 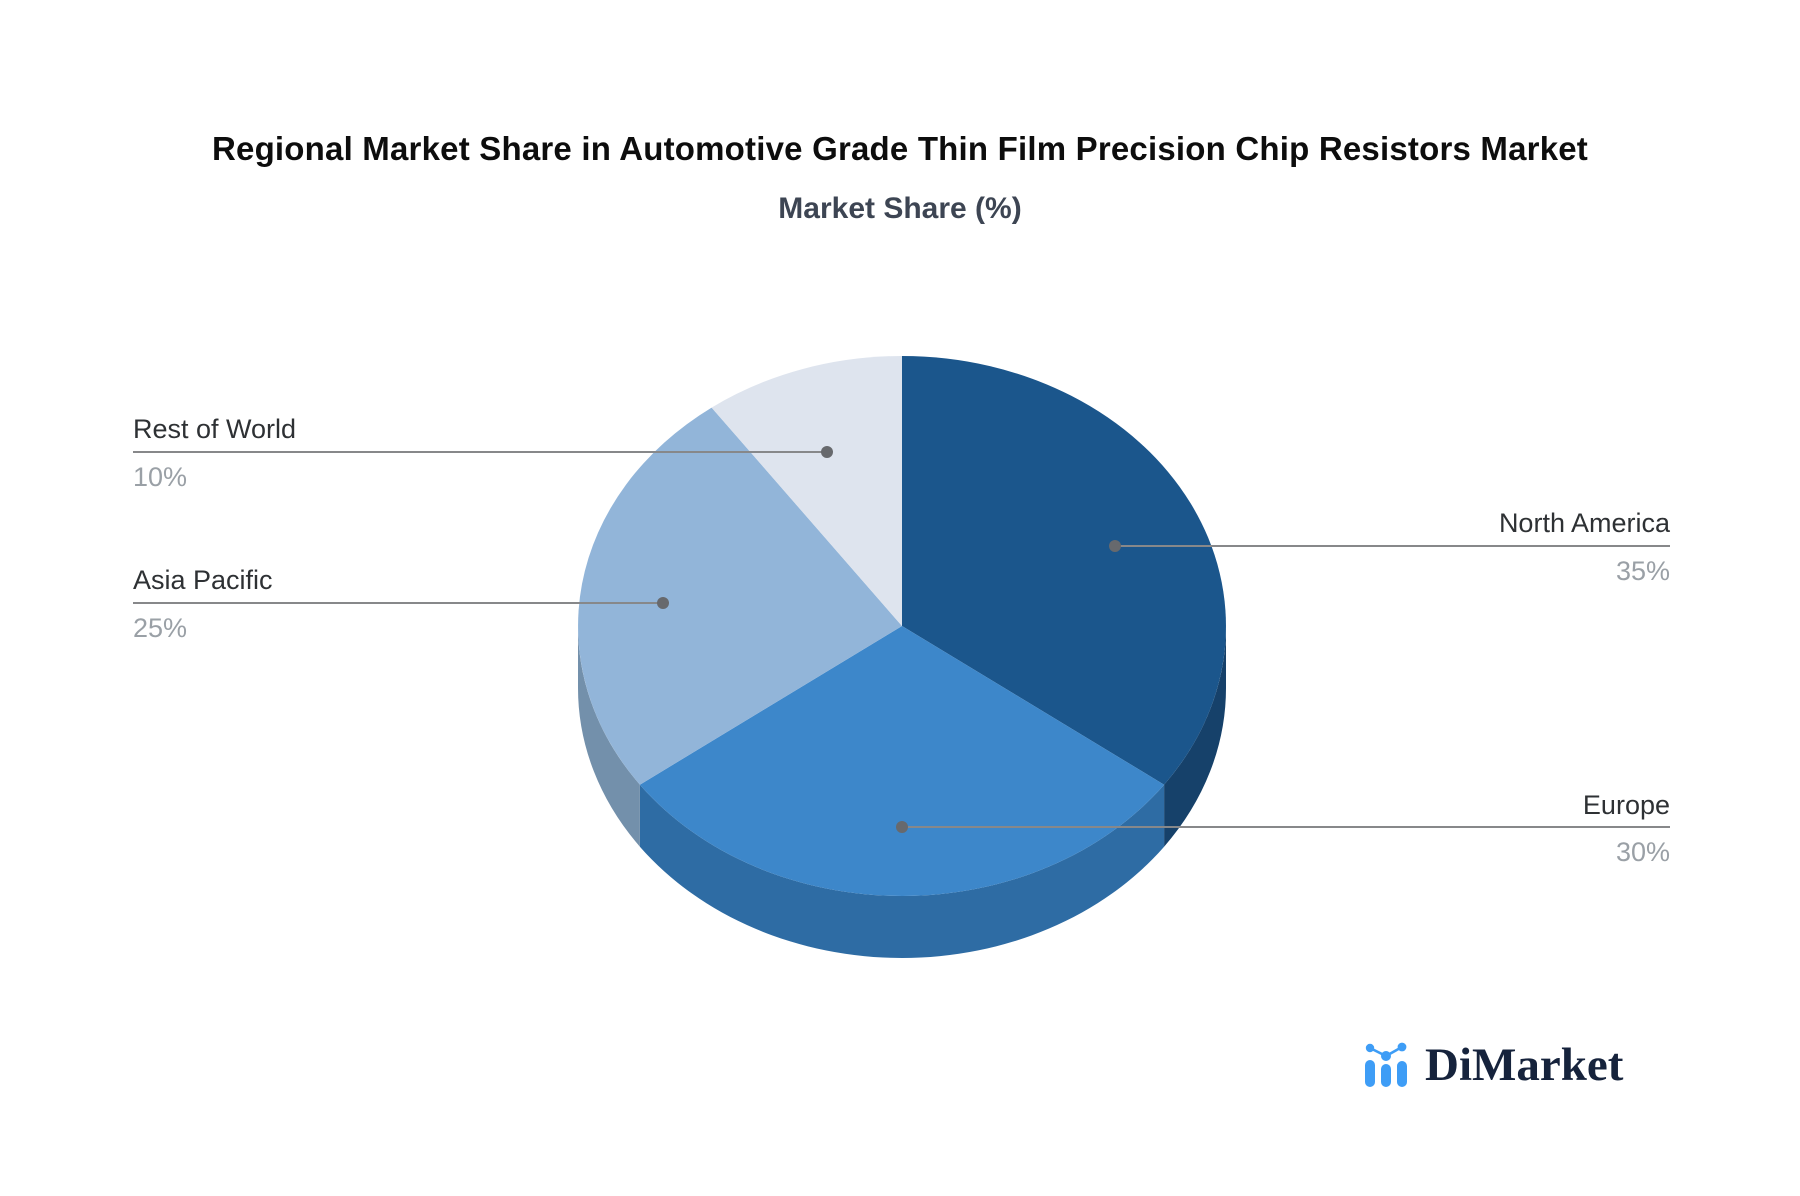 I want to click on callout-value: 30%, so click(x=1642, y=852).